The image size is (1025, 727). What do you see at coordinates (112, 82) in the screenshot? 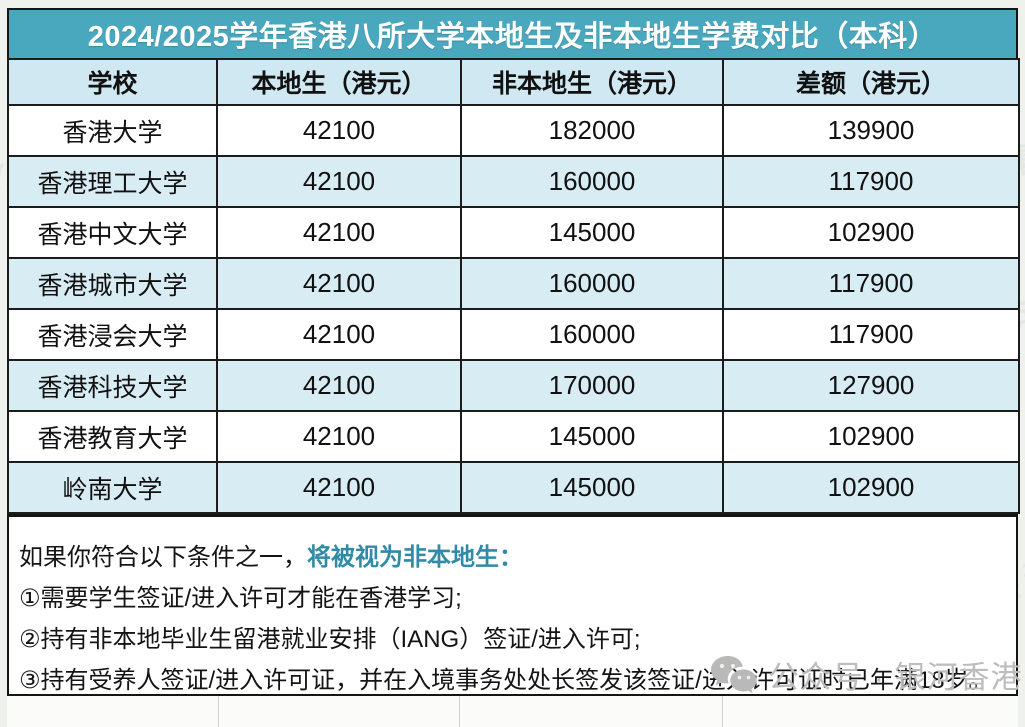
I see `col-header-school: 学校` at bounding box center [112, 82].